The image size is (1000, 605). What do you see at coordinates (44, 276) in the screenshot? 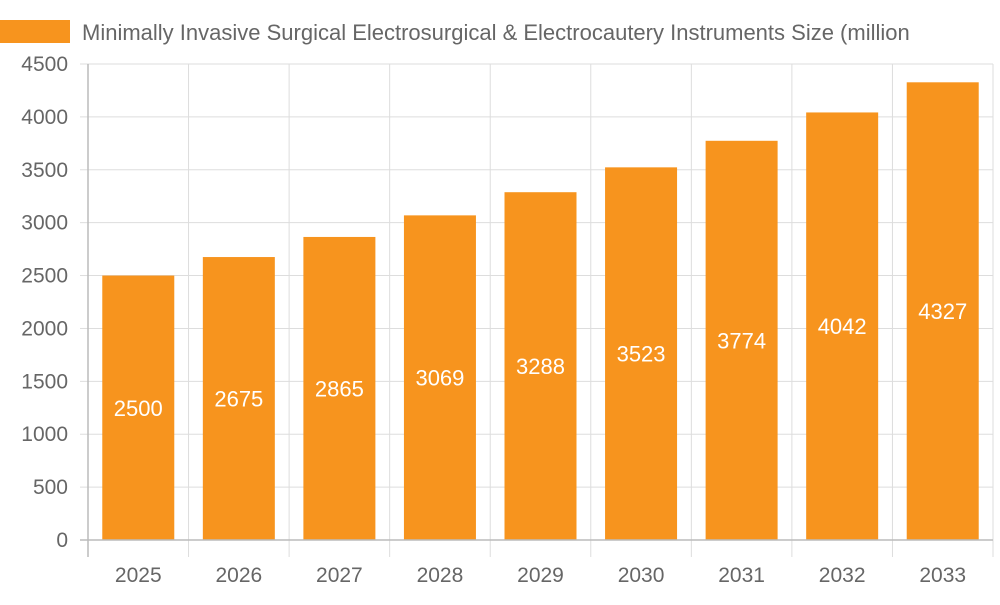
I see `y-tick-label: 2500` at bounding box center [44, 276].